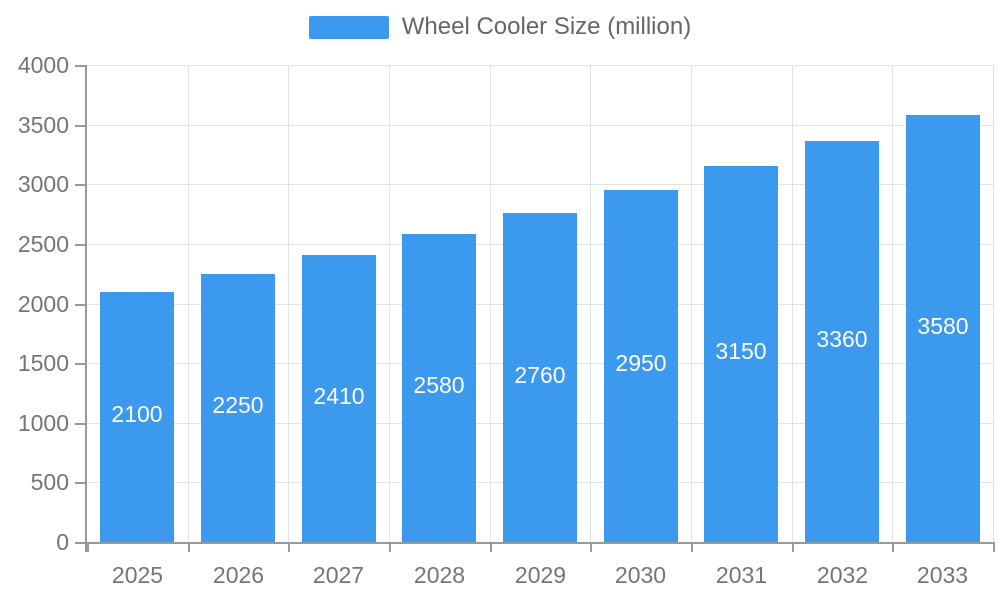  What do you see at coordinates (86, 308) in the screenshot?
I see `y-axis-line` at bounding box center [86, 308].